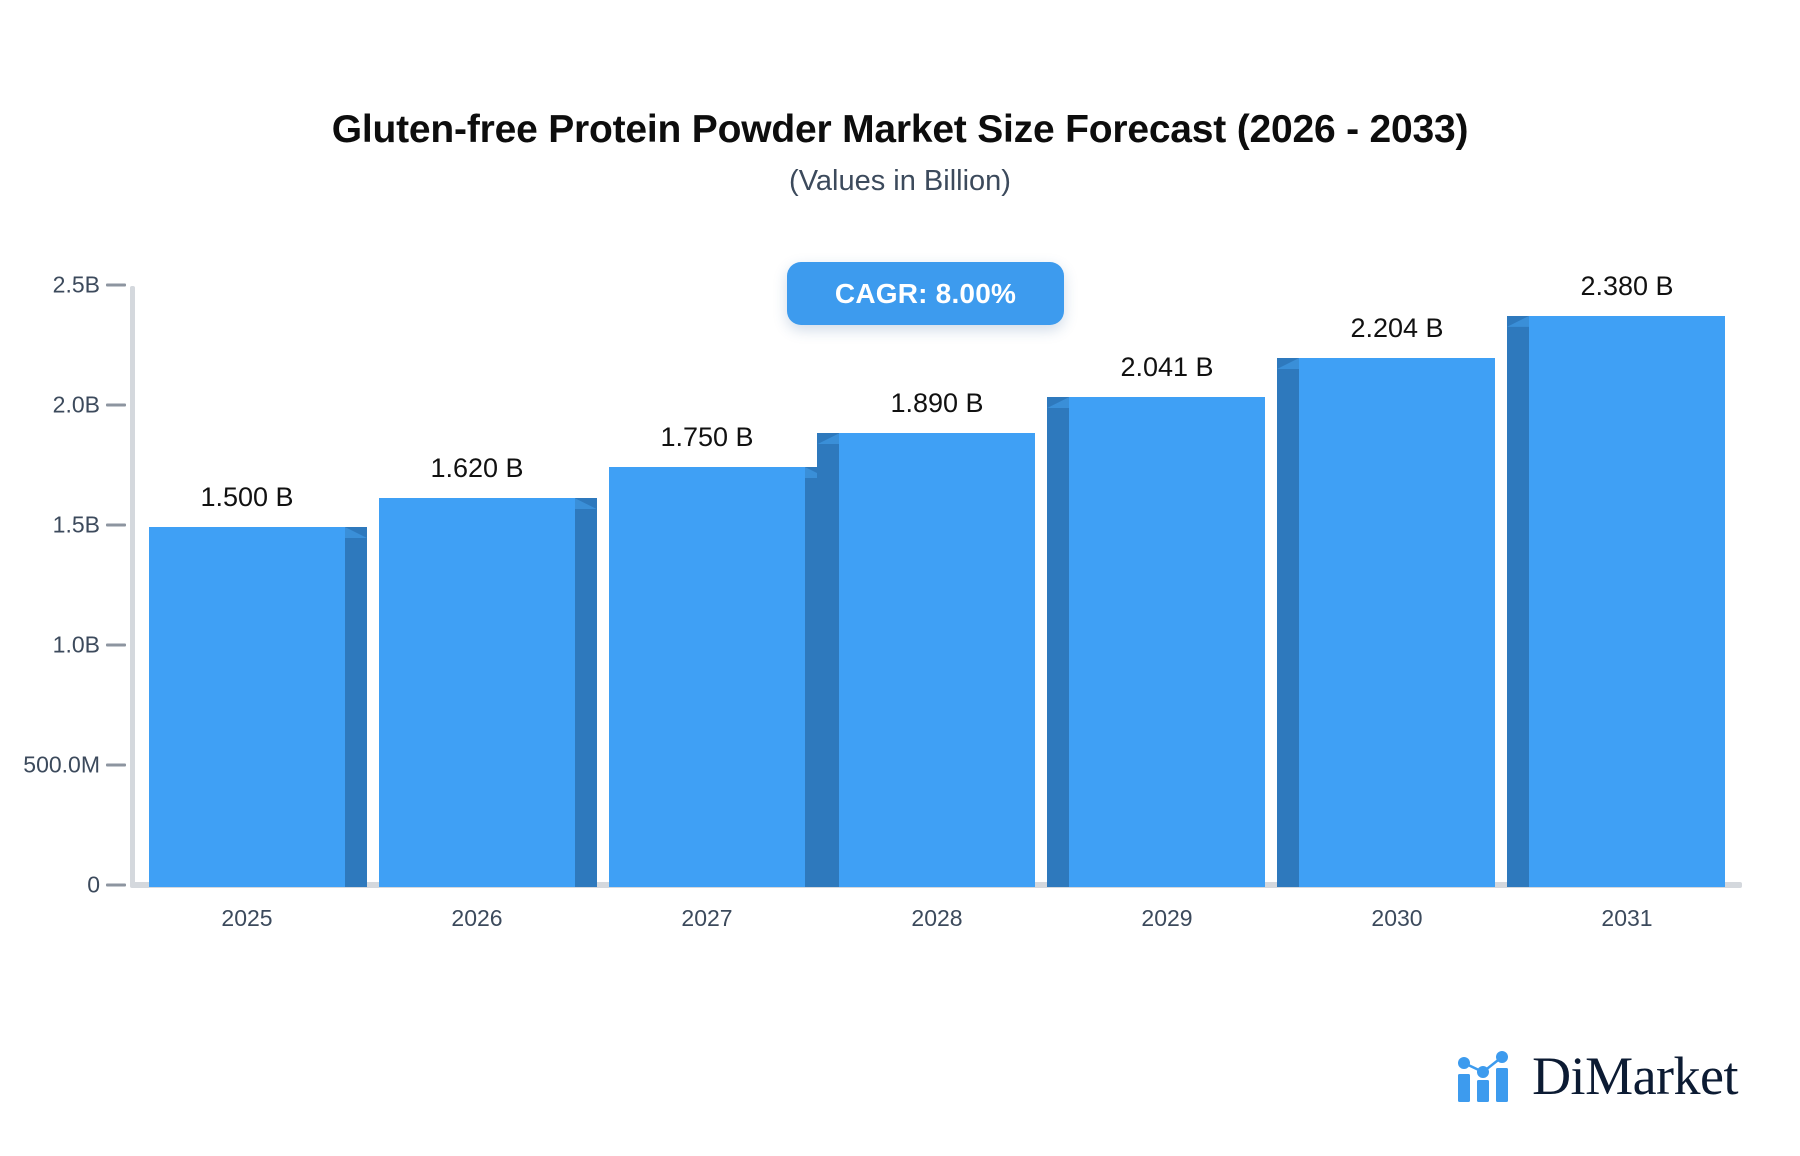 The width and height of the screenshot is (1800, 1156). Describe the element at coordinates (247, 918) in the screenshot. I see `x-axis-tick-label: 2025` at that location.